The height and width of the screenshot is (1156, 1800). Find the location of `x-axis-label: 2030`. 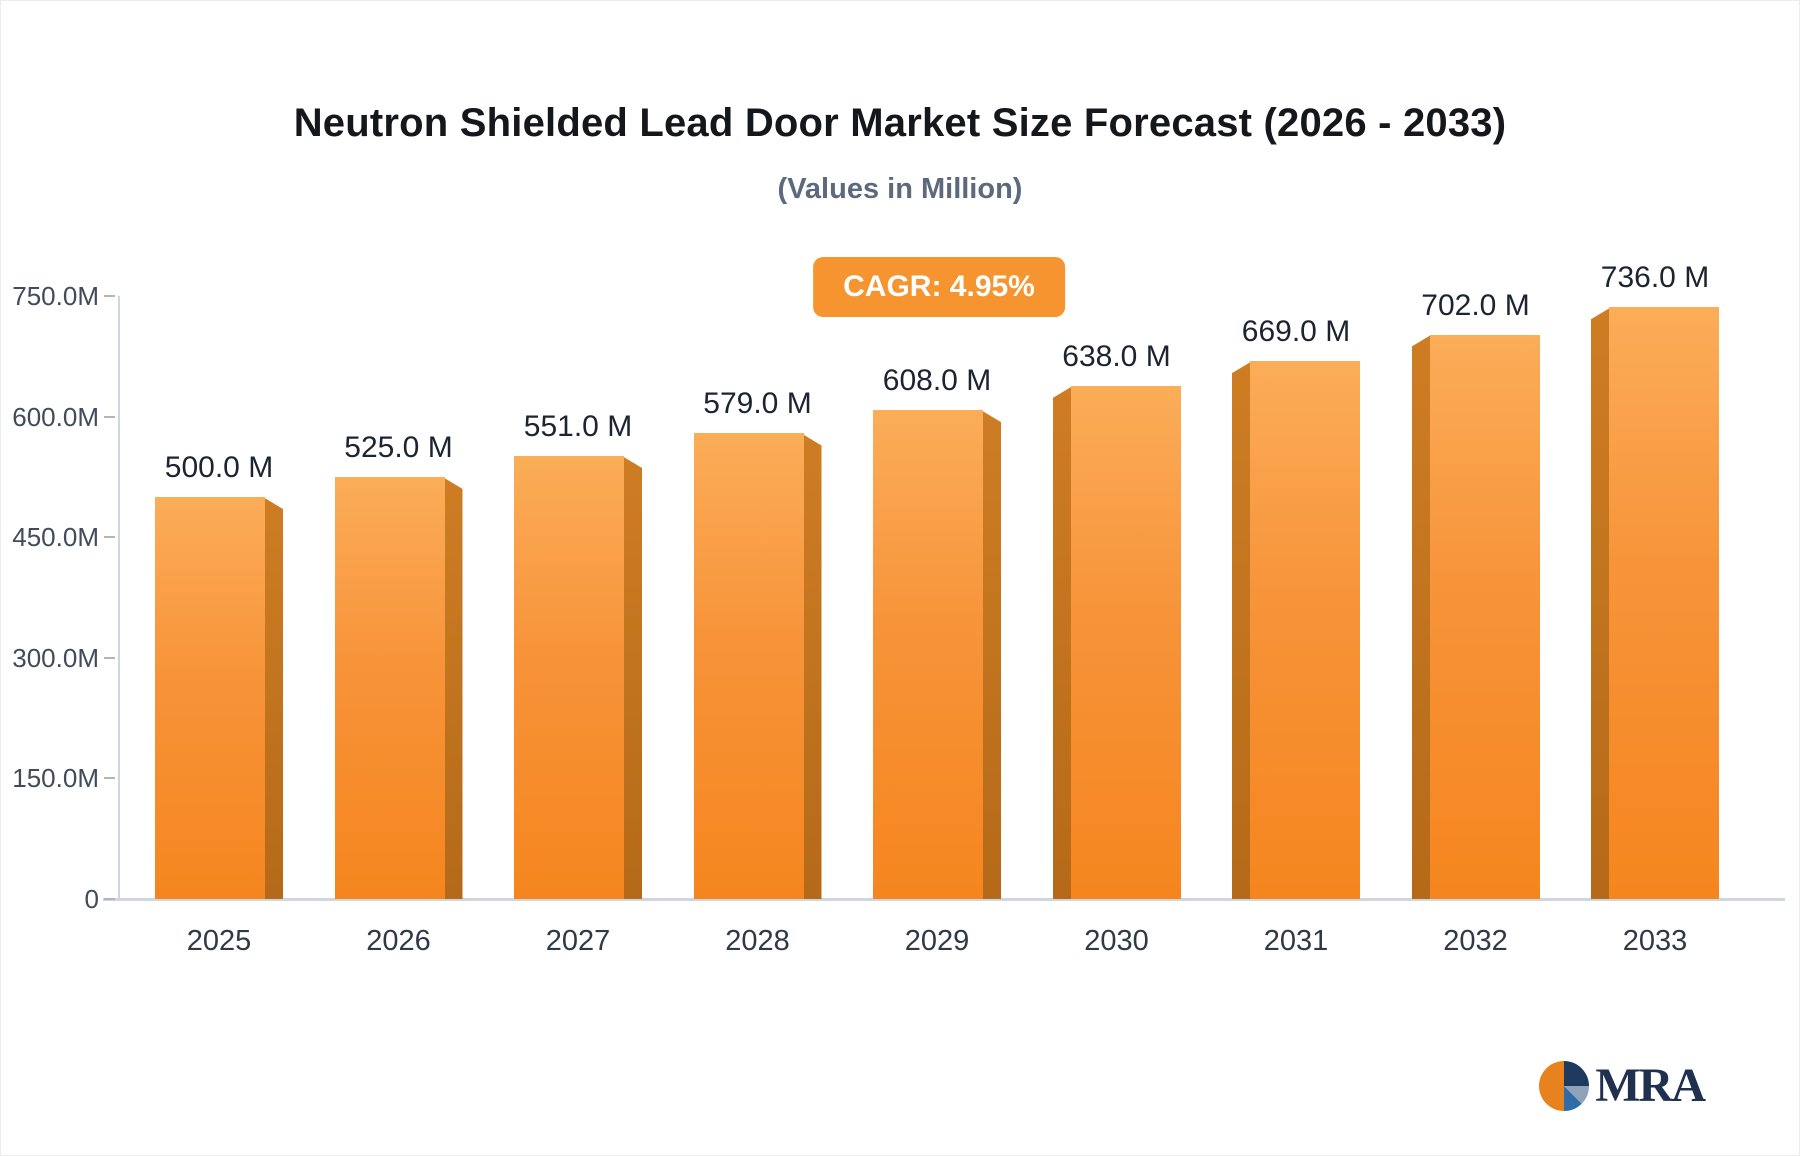

x-axis-label: 2030 is located at coordinates (1116, 941).